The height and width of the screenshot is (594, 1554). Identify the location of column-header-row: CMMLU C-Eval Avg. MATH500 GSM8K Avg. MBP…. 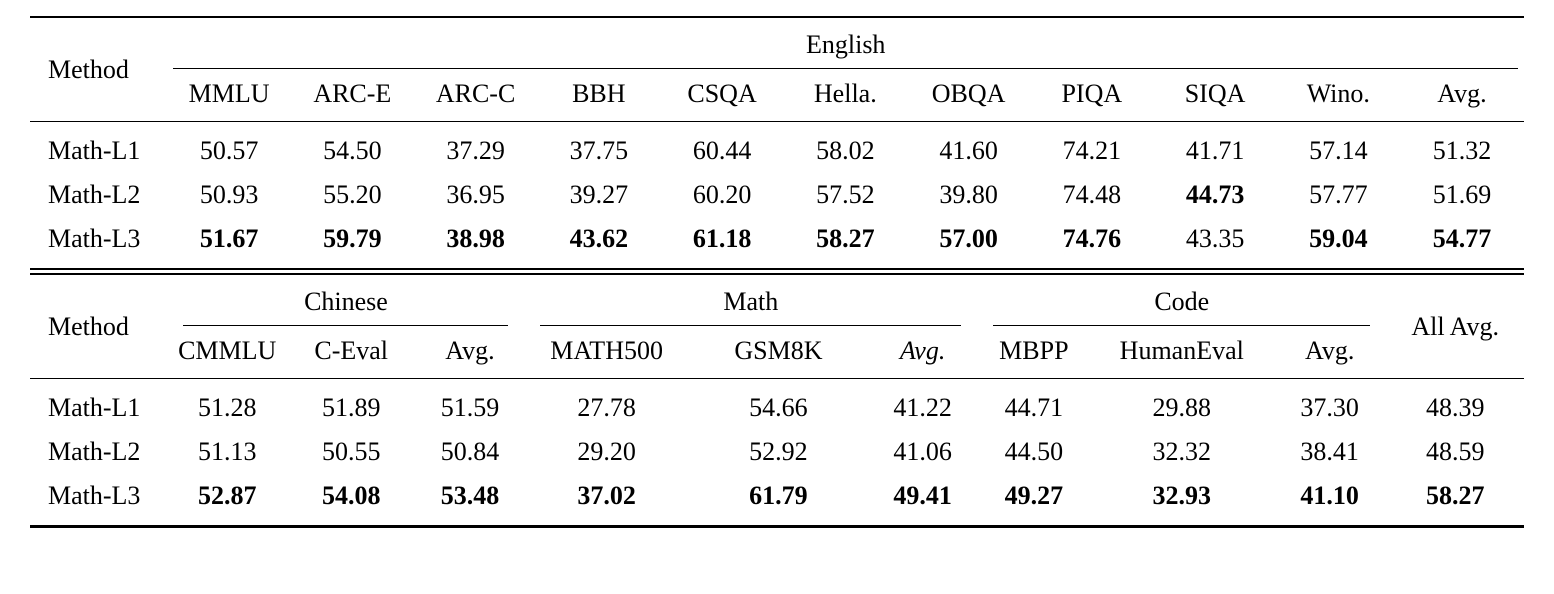
(777, 352).